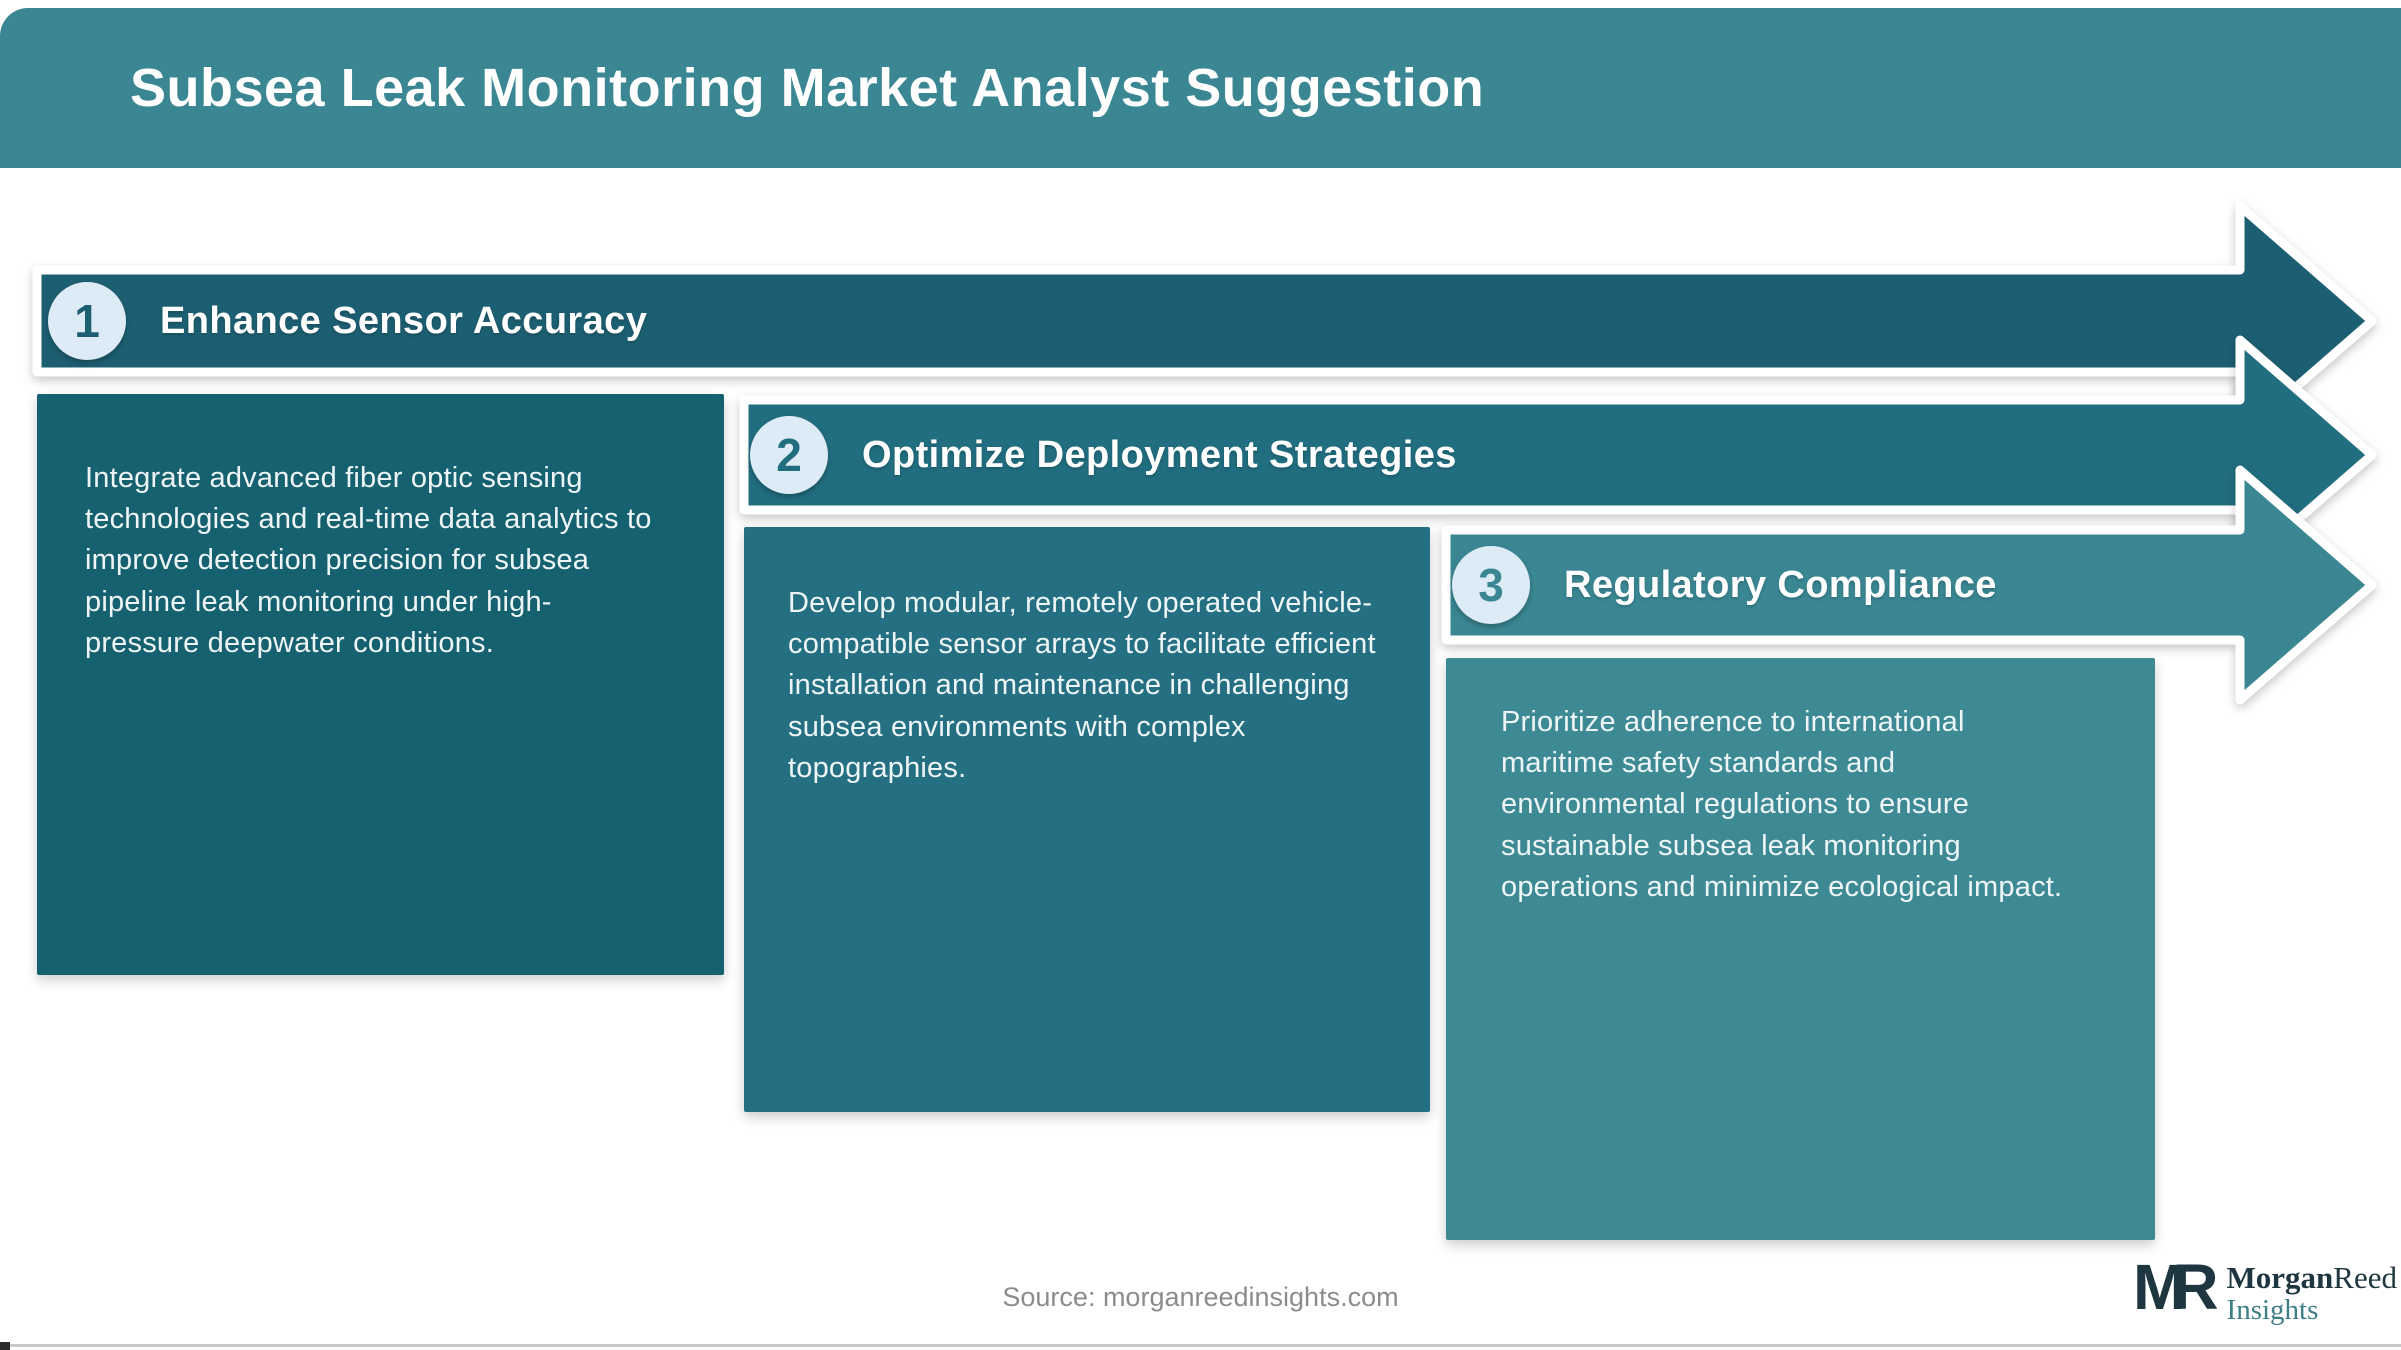 The height and width of the screenshot is (1350, 2401). Describe the element at coordinates (5, 1346) in the screenshot. I see `bottom-left-corner-mark` at that location.